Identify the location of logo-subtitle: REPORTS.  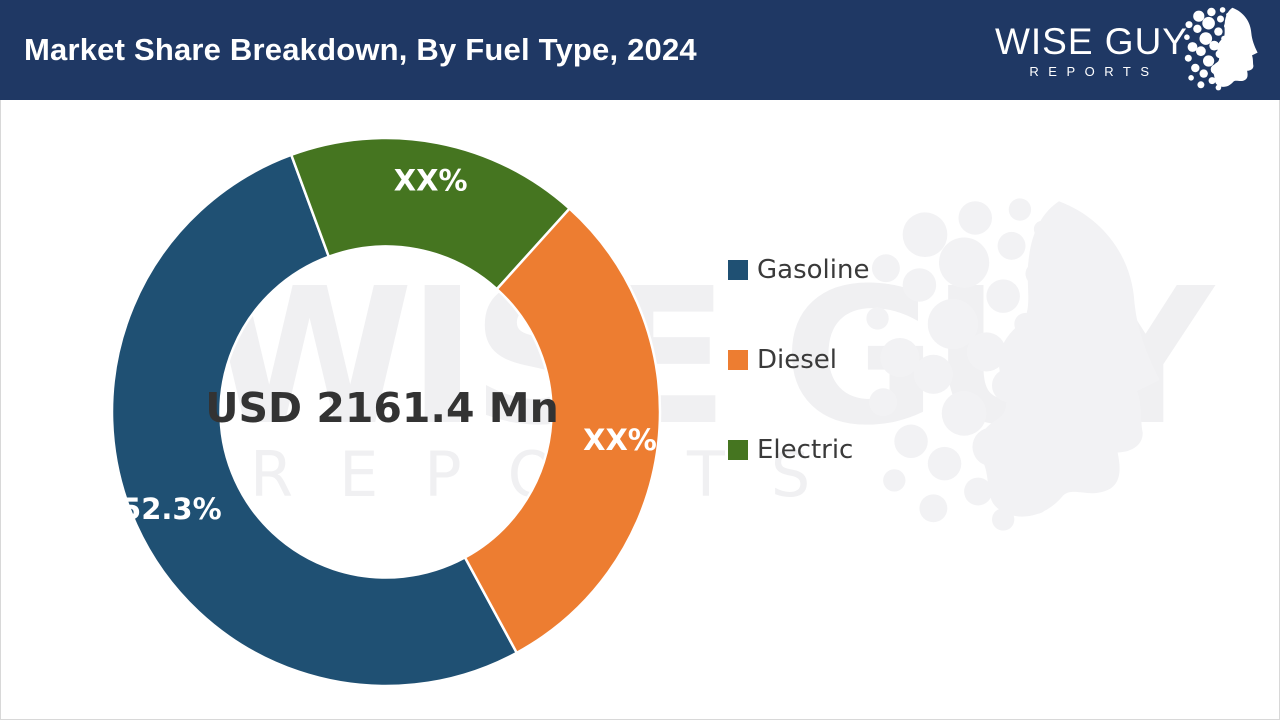
(1094, 71).